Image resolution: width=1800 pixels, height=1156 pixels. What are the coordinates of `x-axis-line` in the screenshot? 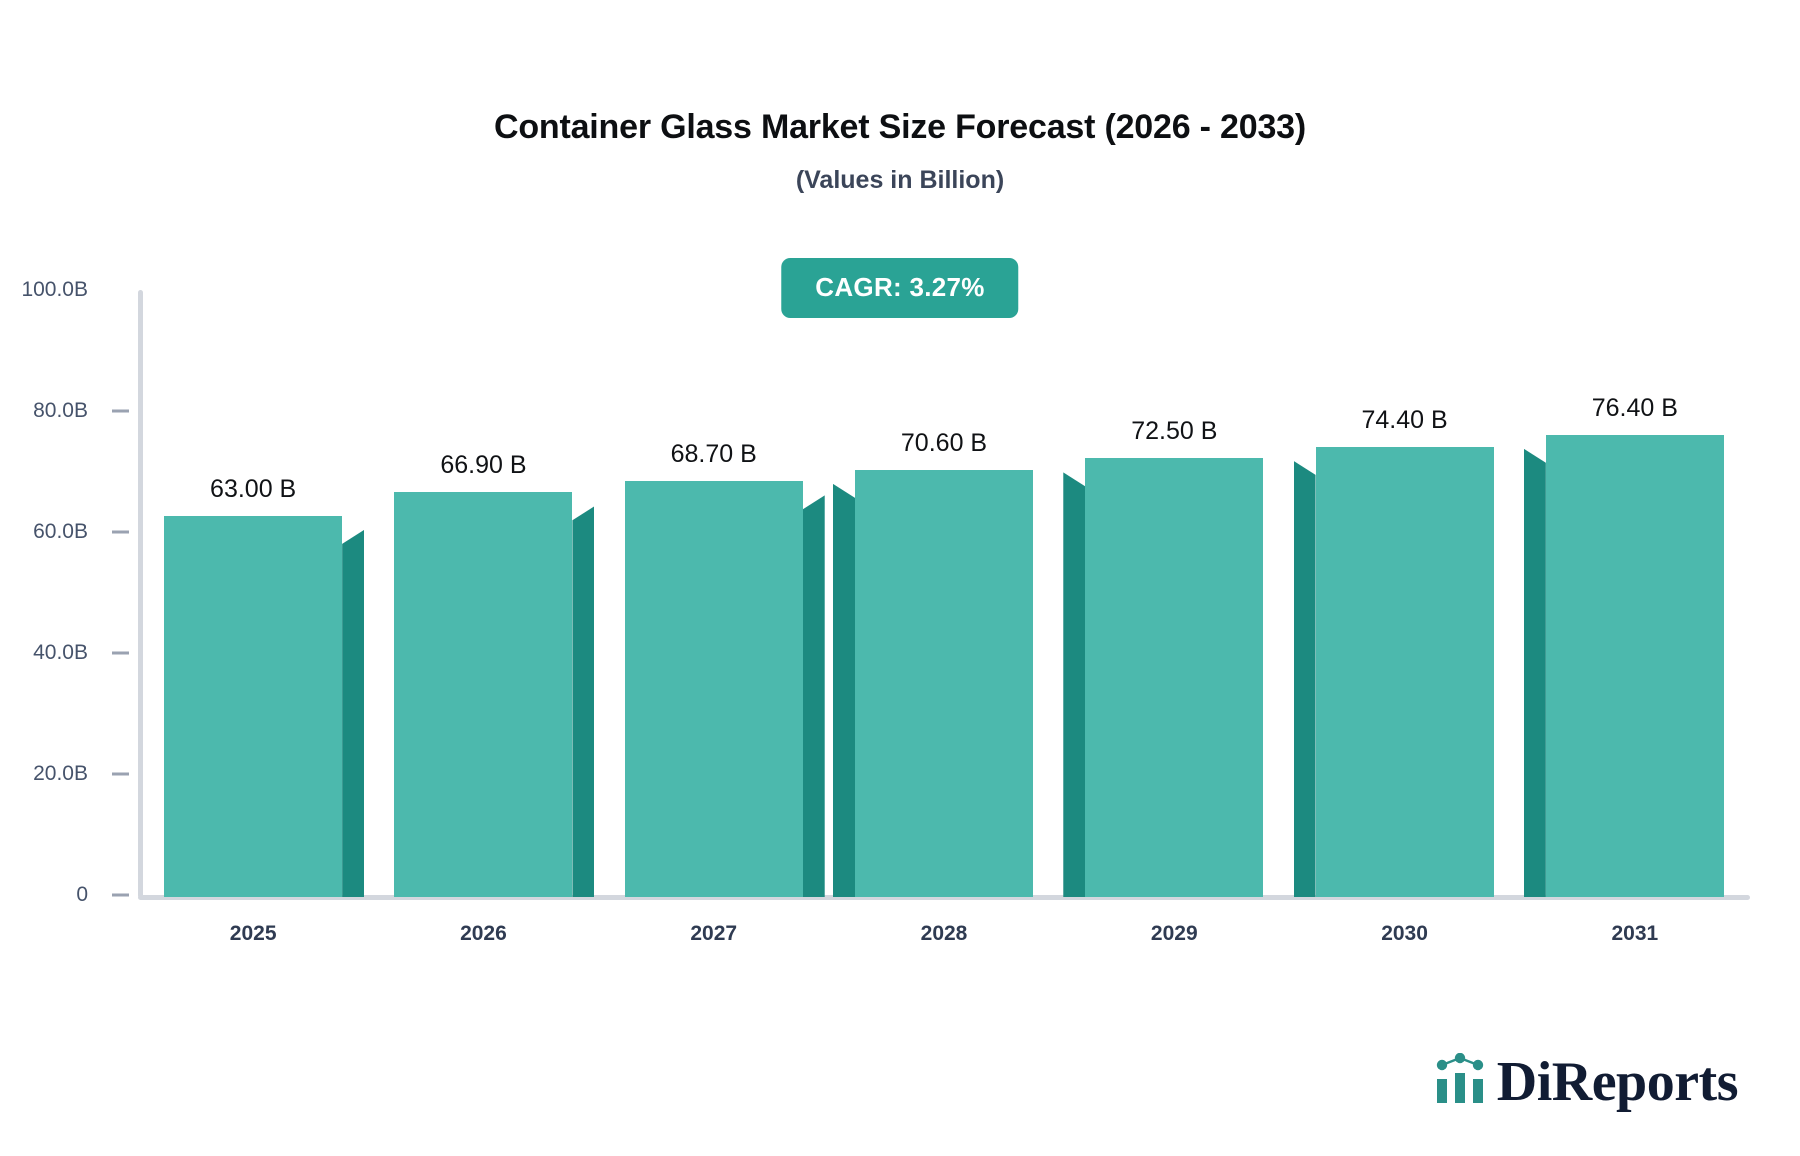 It's located at (944, 897).